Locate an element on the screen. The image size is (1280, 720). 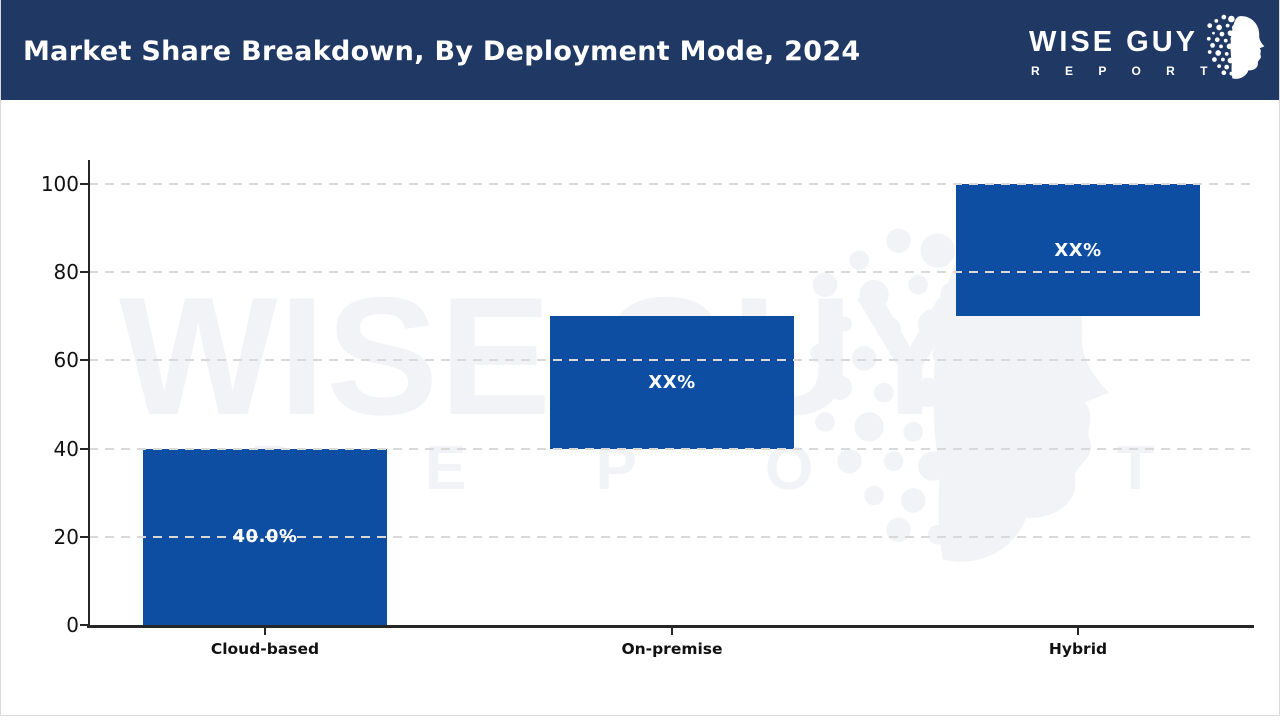
bar-hybrid: XX% is located at coordinates (1078, 250).